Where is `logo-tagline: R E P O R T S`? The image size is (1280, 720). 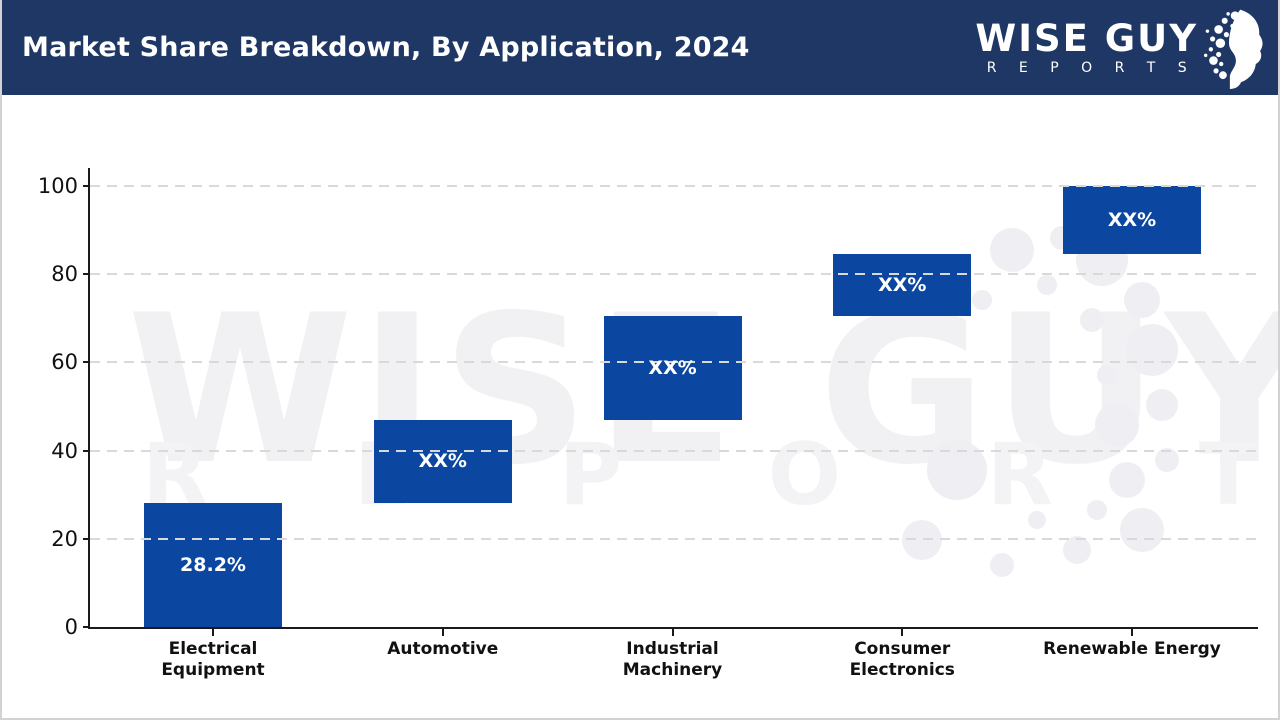
logo-tagline: R E P O R T S is located at coordinates (1091, 67).